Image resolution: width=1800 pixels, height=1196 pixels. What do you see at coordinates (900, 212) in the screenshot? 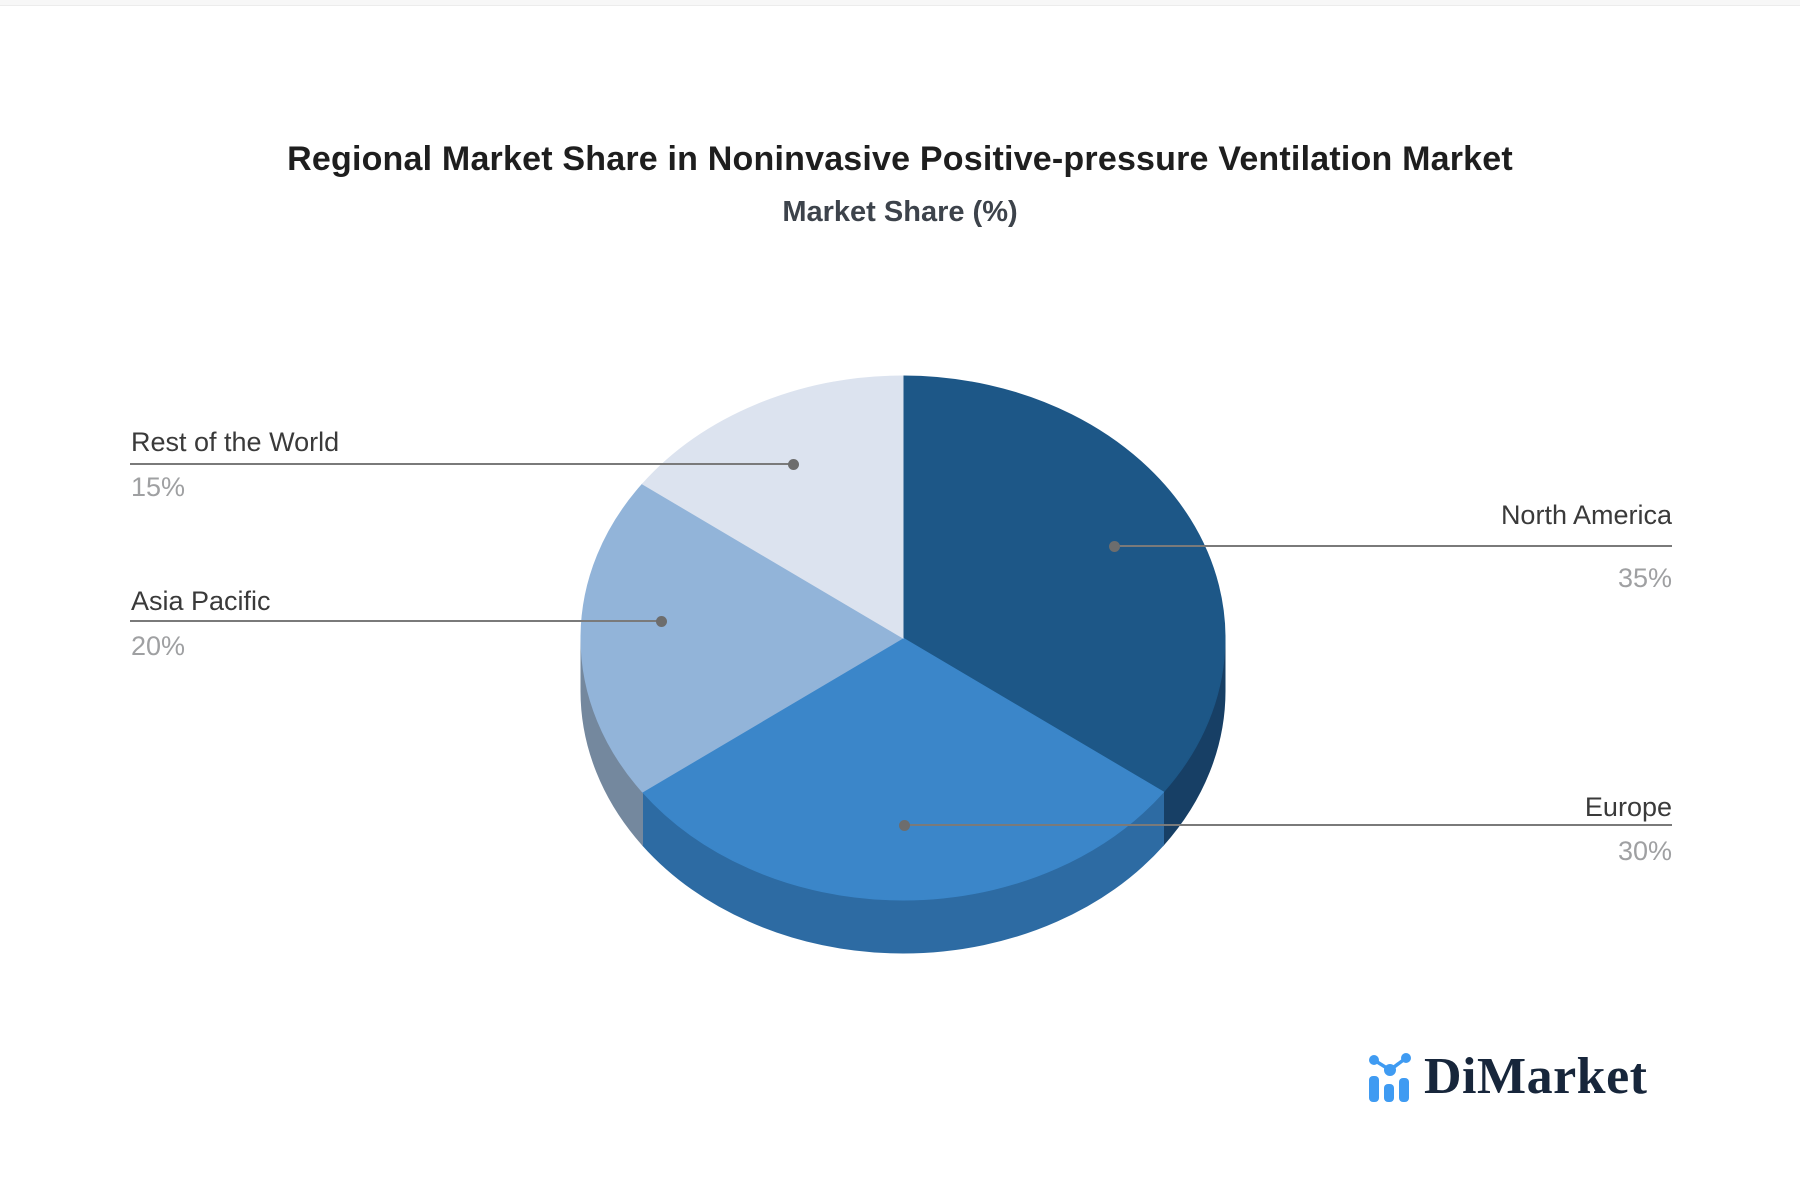
I see `chart-subtitle: Market Share (%)` at bounding box center [900, 212].